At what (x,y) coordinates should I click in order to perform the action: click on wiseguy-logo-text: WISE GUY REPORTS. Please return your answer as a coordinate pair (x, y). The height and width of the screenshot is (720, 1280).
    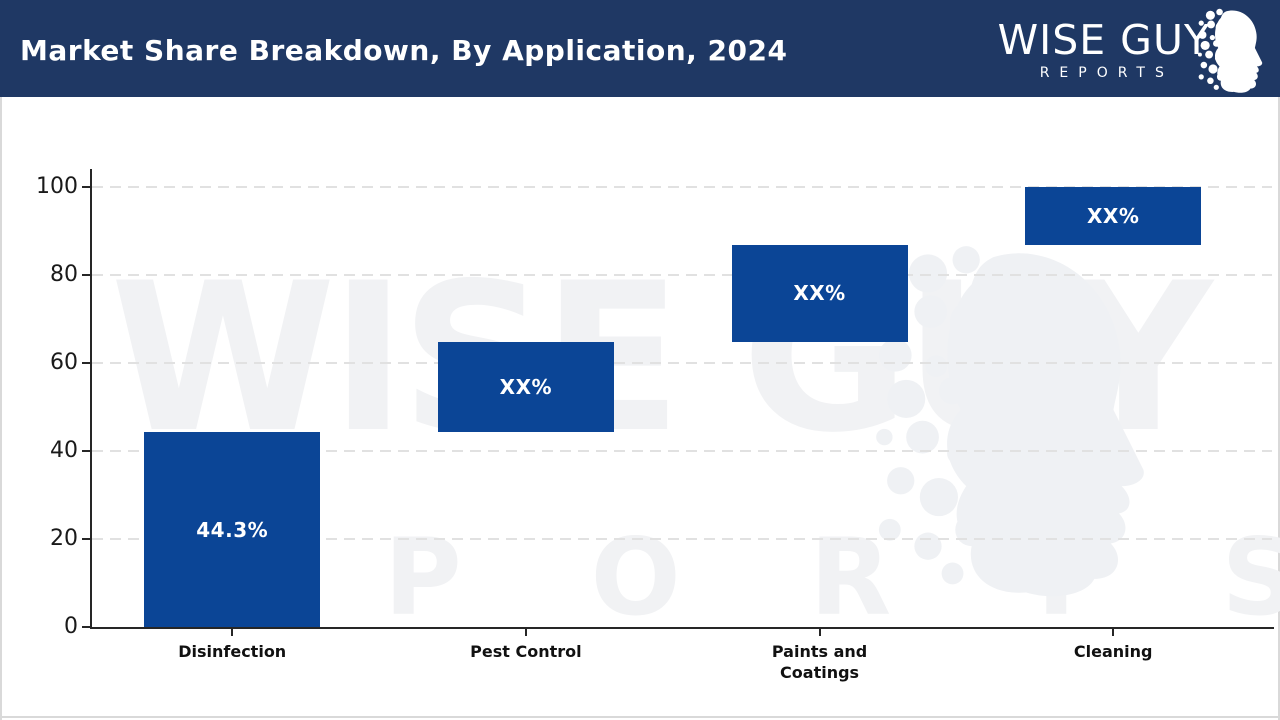
    Looking at the image, I should click on (1103, 48).